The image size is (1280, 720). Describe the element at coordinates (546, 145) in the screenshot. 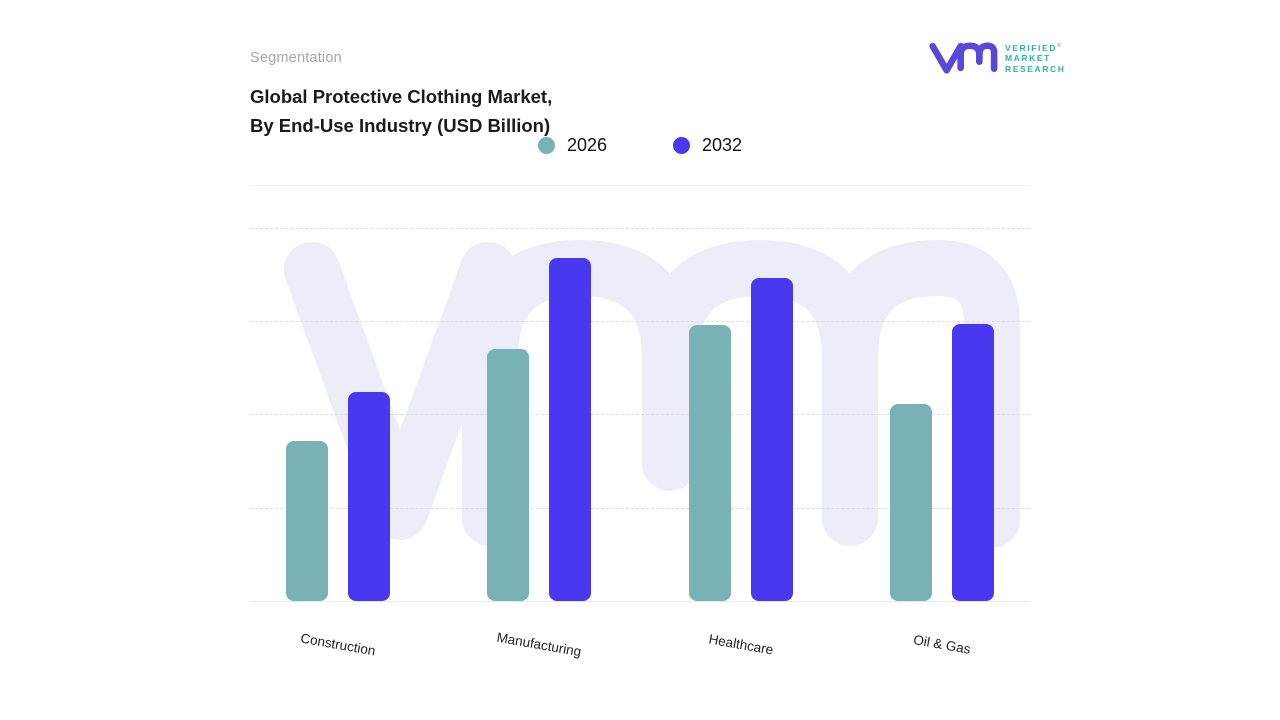

I see `legend-dot-2026-icon` at that location.